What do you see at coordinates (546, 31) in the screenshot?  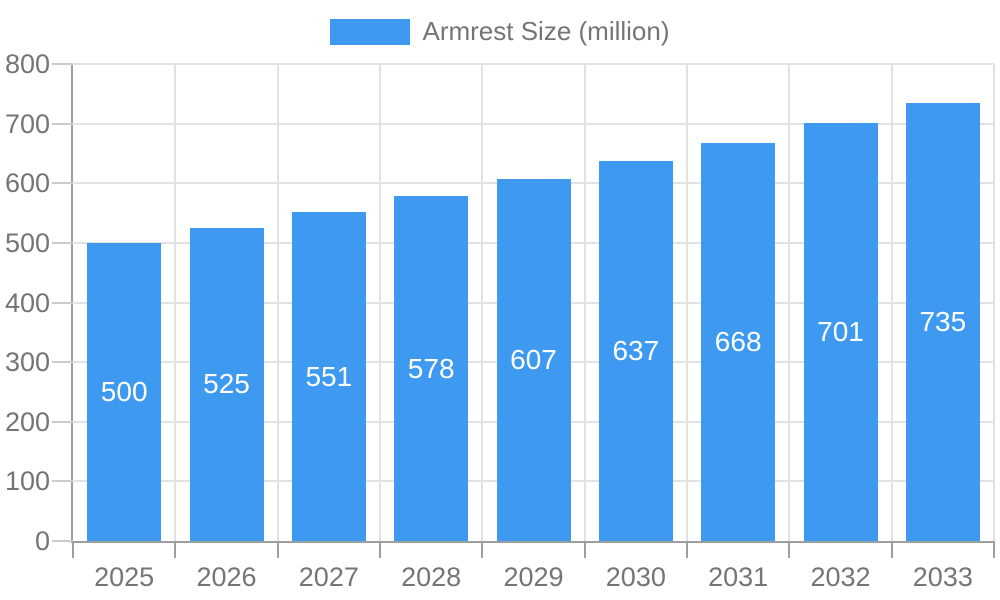 I see `legend-label: Armrest Size (million)` at bounding box center [546, 31].